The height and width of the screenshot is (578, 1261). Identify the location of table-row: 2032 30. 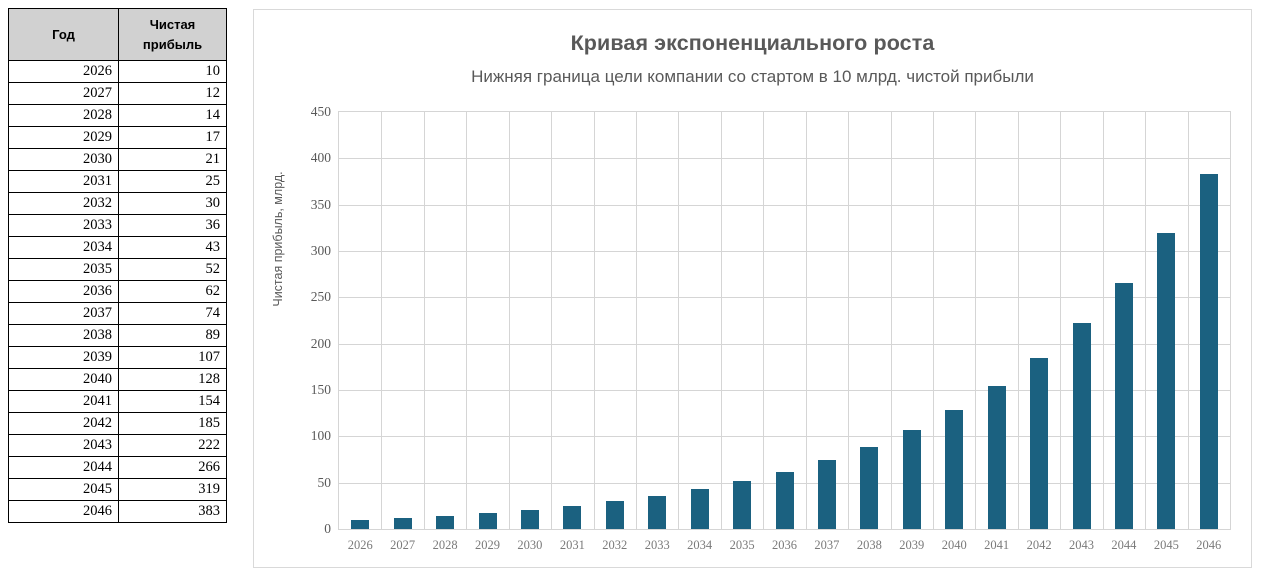
(117, 203).